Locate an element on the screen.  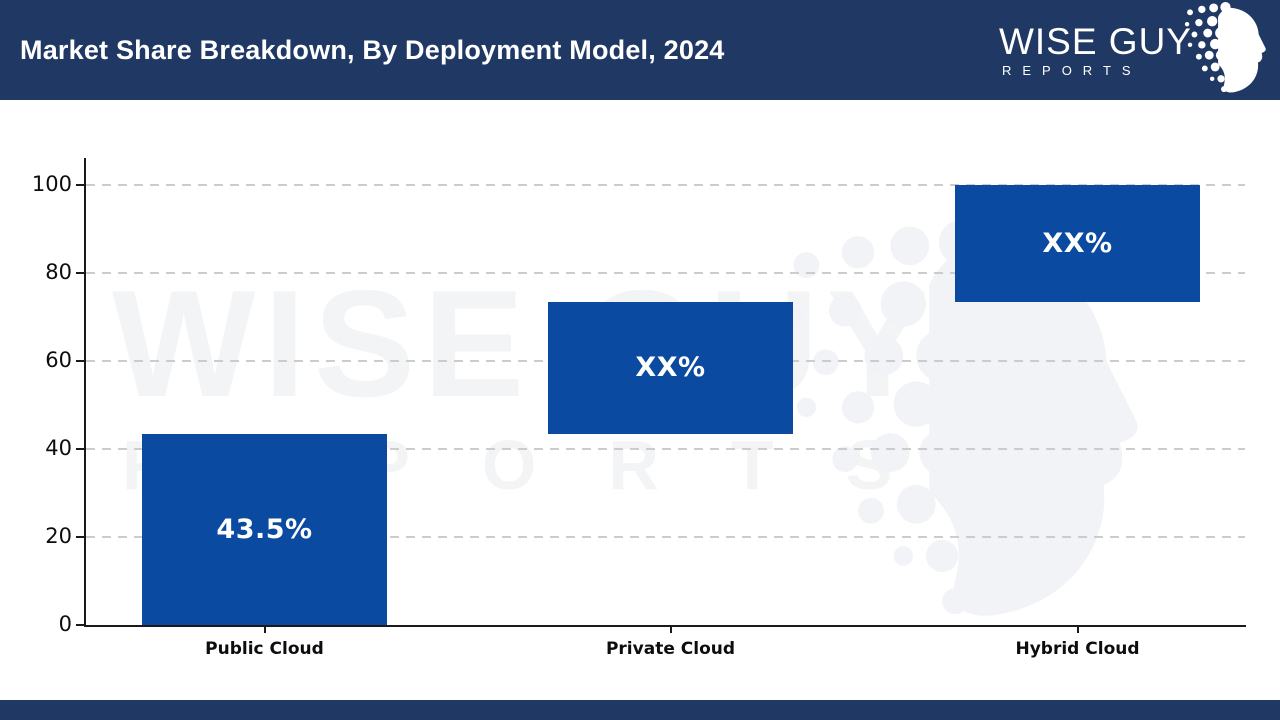
bar-hybrid-cloud: XX% is located at coordinates (1077, 244).